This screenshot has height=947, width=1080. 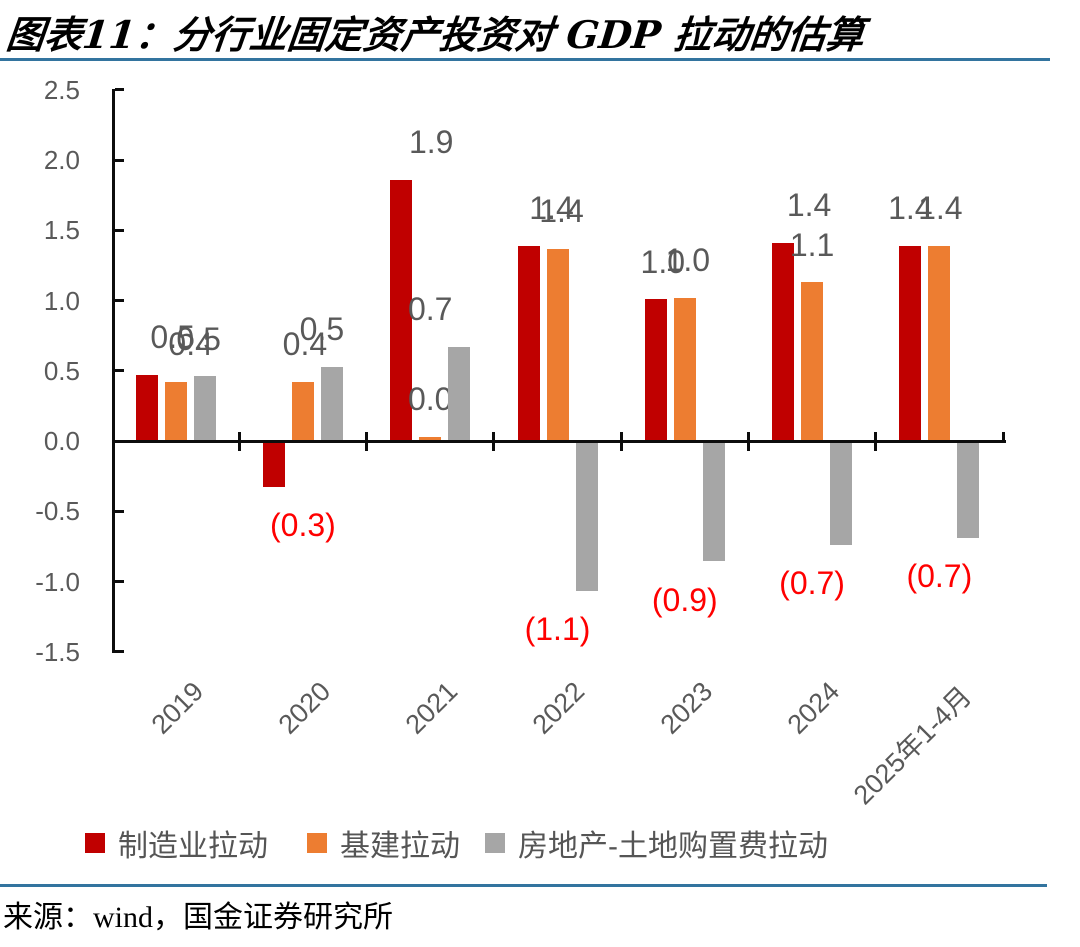 What do you see at coordinates (113, 371) in the screenshot?
I see `y-axis-line` at bounding box center [113, 371].